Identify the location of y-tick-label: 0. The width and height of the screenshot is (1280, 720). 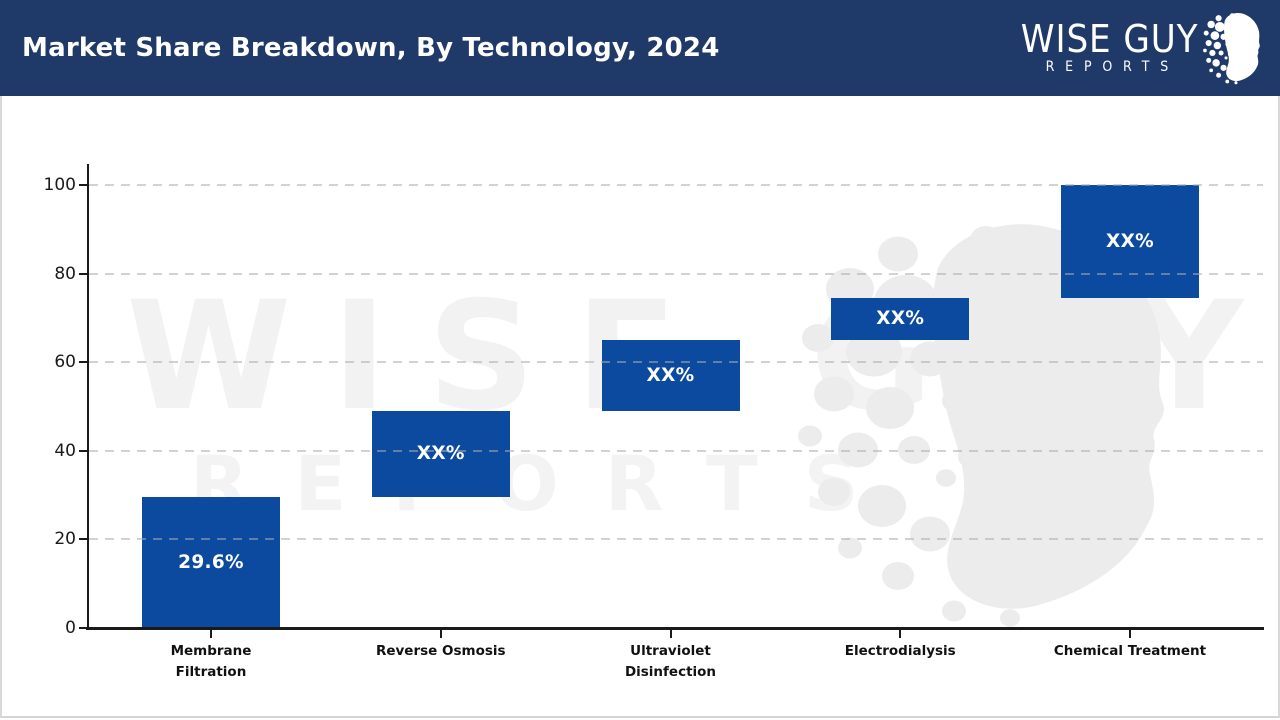
(70, 628).